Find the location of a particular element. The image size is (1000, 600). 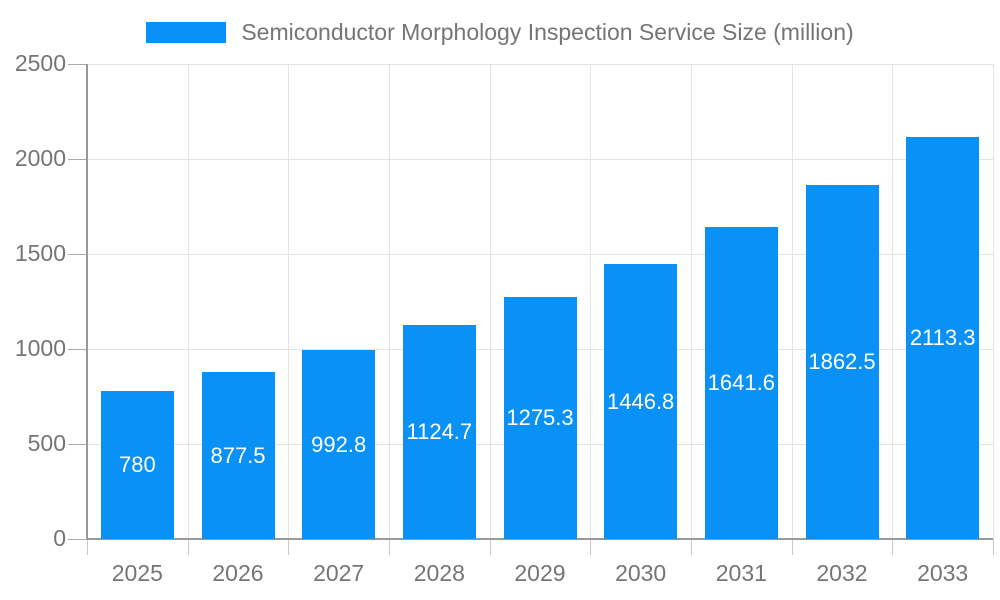

x-tick-label: 2026 is located at coordinates (238, 573).